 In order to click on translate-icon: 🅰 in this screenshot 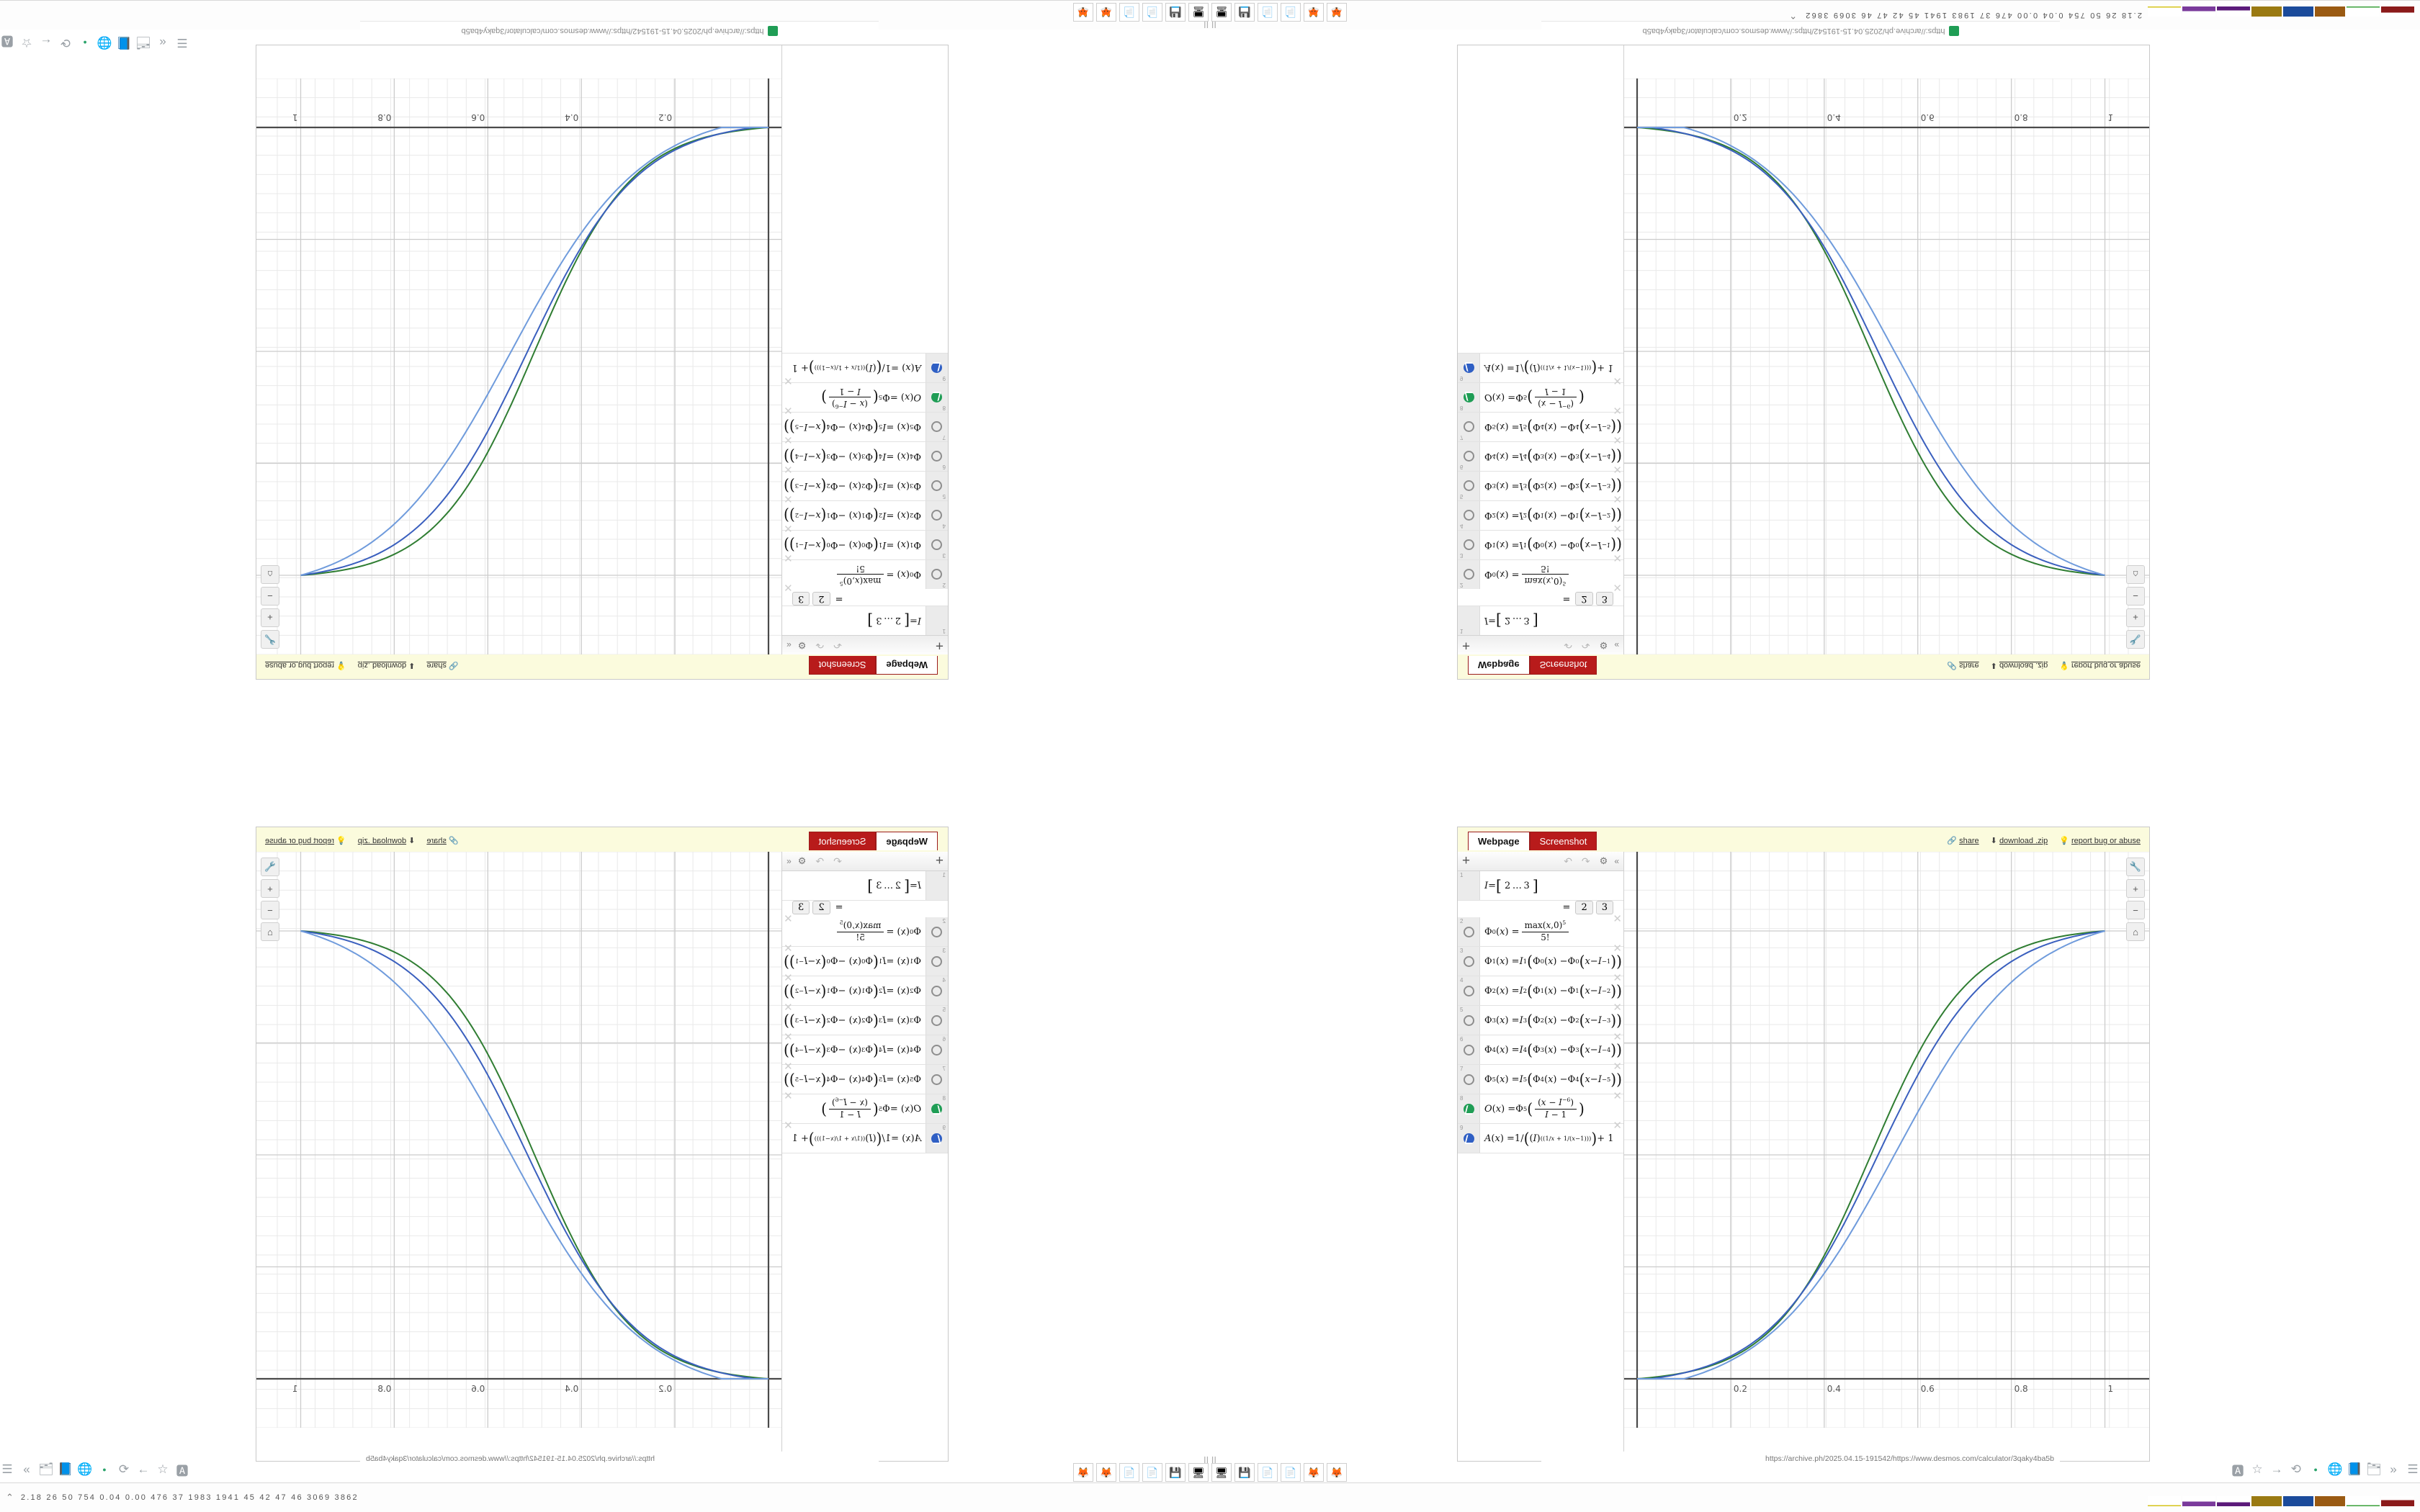, I will do `click(7, 41)`.